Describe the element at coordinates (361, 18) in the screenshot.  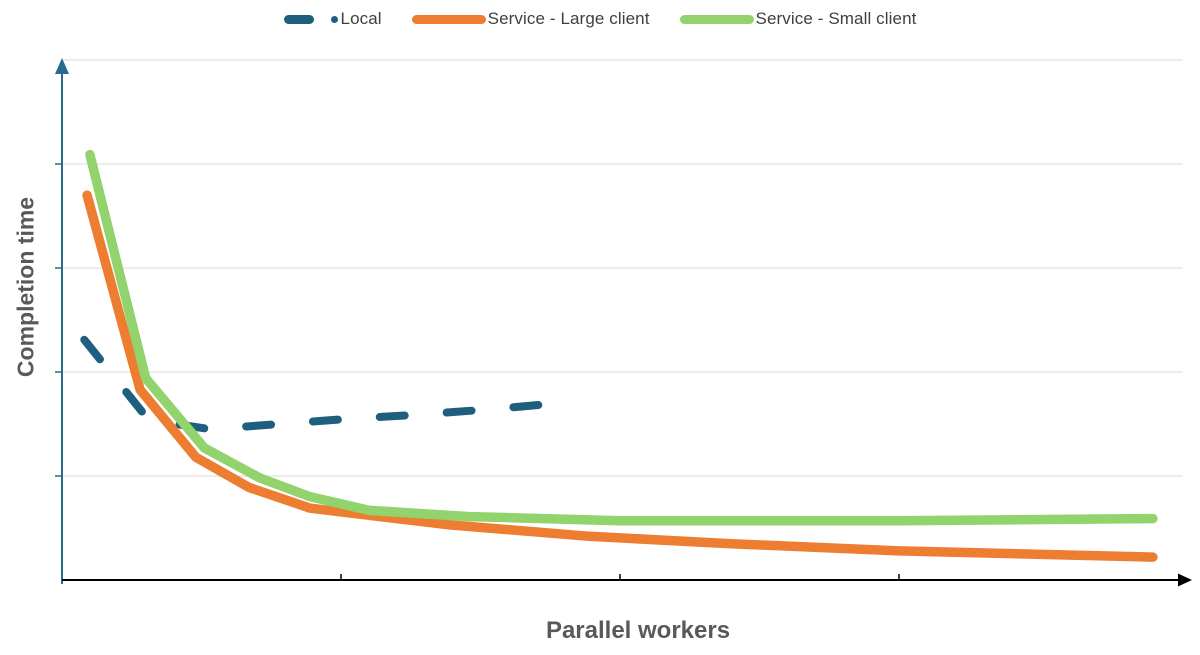
I see `legend-label-local: Local` at that location.